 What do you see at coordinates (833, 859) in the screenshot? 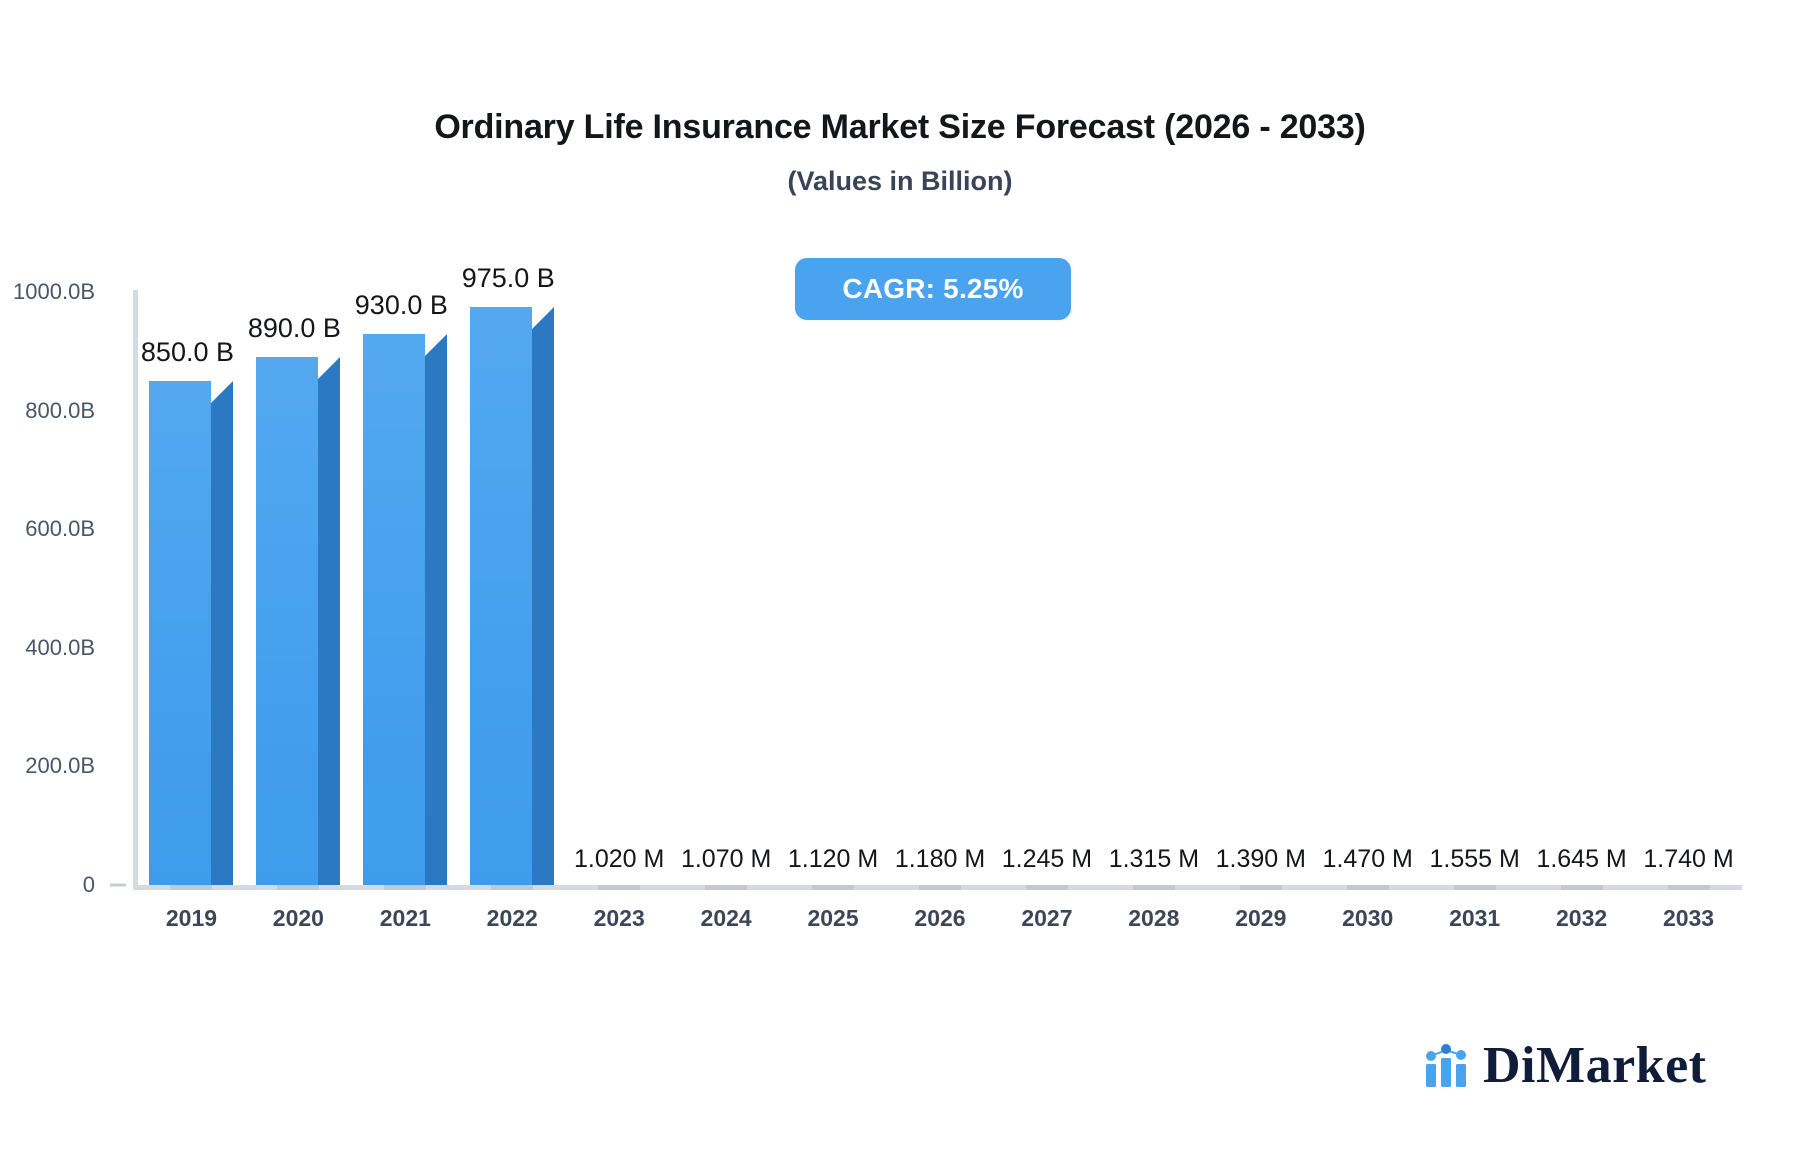
I see `forecast-value-label: 1.120 M` at bounding box center [833, 859].